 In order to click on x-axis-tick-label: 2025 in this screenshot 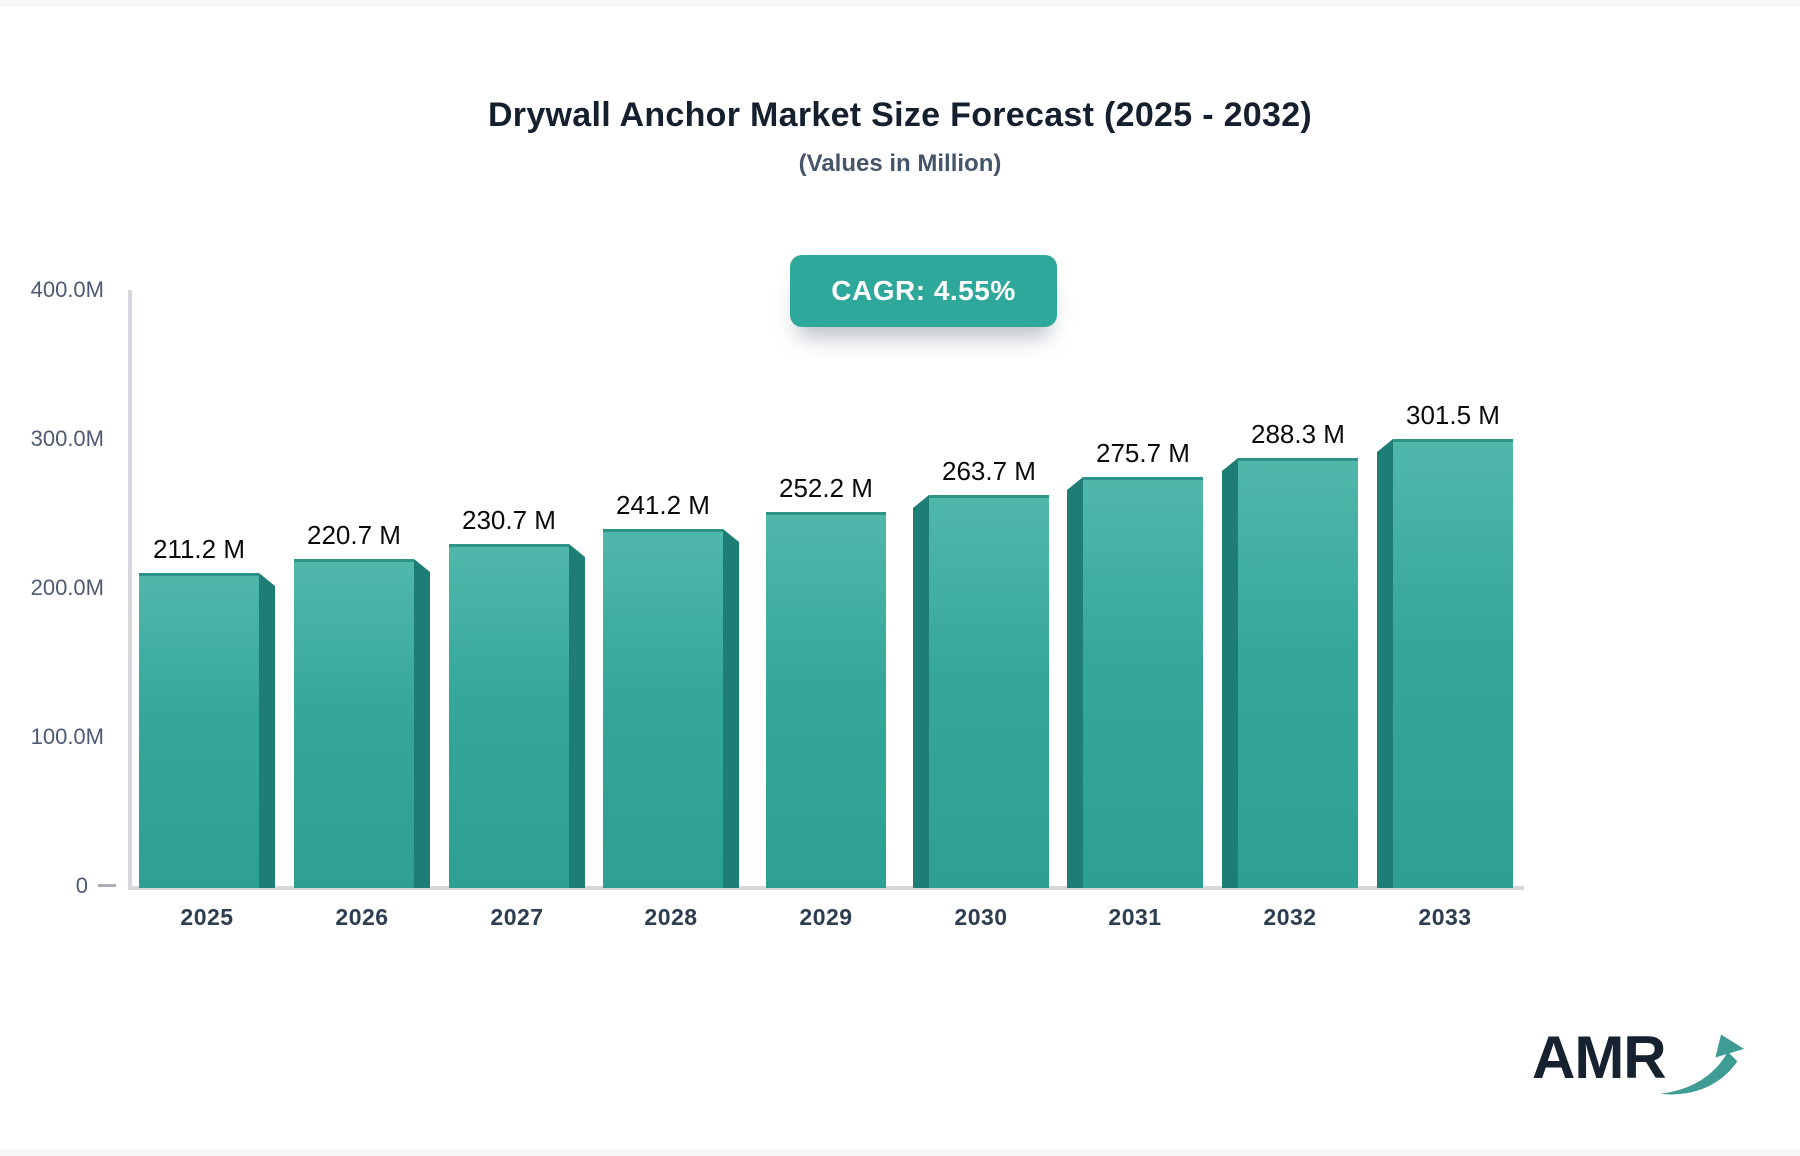, I will do `click(207, 917)`.